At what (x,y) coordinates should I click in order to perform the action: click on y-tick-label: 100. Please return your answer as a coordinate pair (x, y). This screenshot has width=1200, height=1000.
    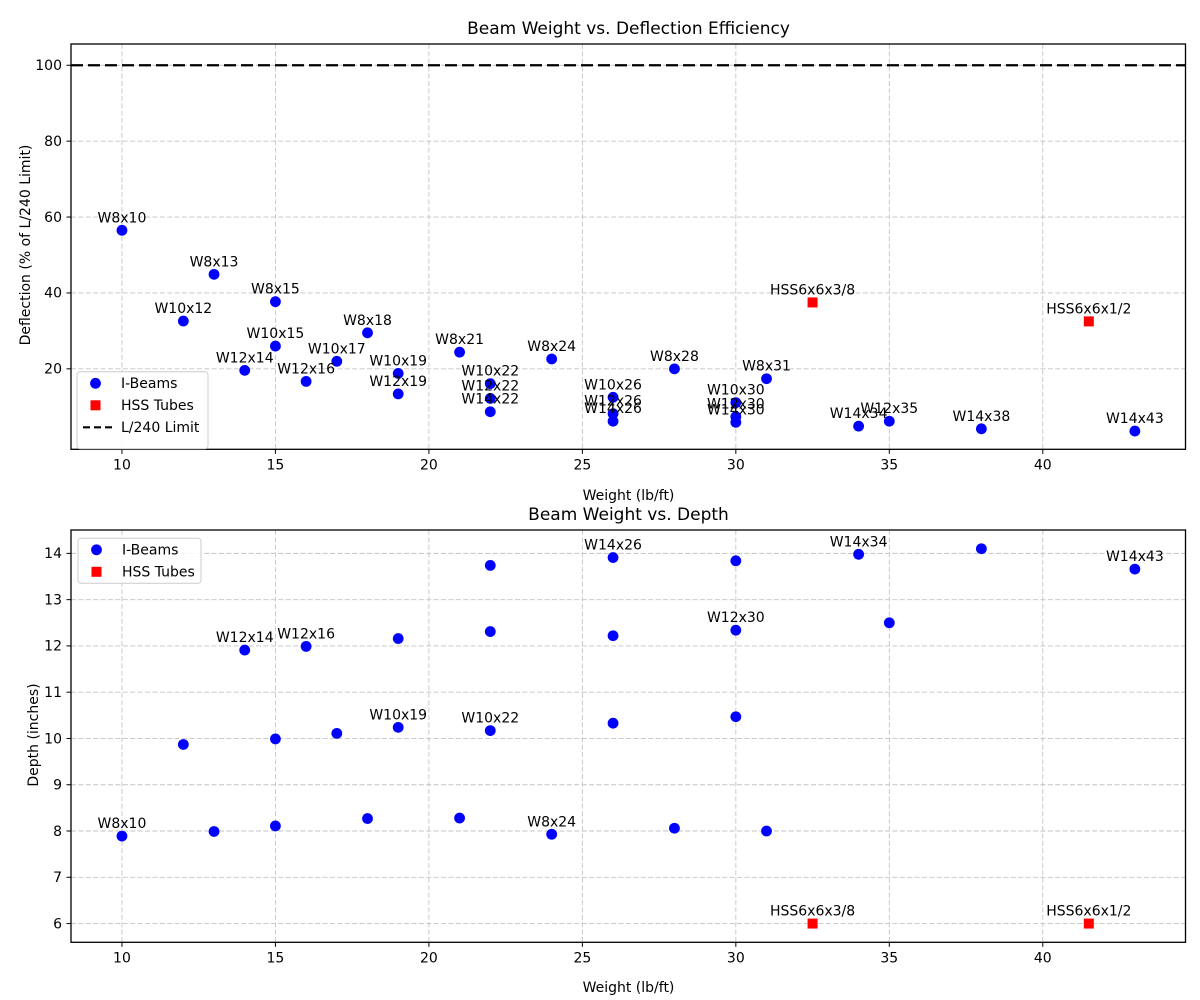
    Looking at the image, I should click on (48, 66).